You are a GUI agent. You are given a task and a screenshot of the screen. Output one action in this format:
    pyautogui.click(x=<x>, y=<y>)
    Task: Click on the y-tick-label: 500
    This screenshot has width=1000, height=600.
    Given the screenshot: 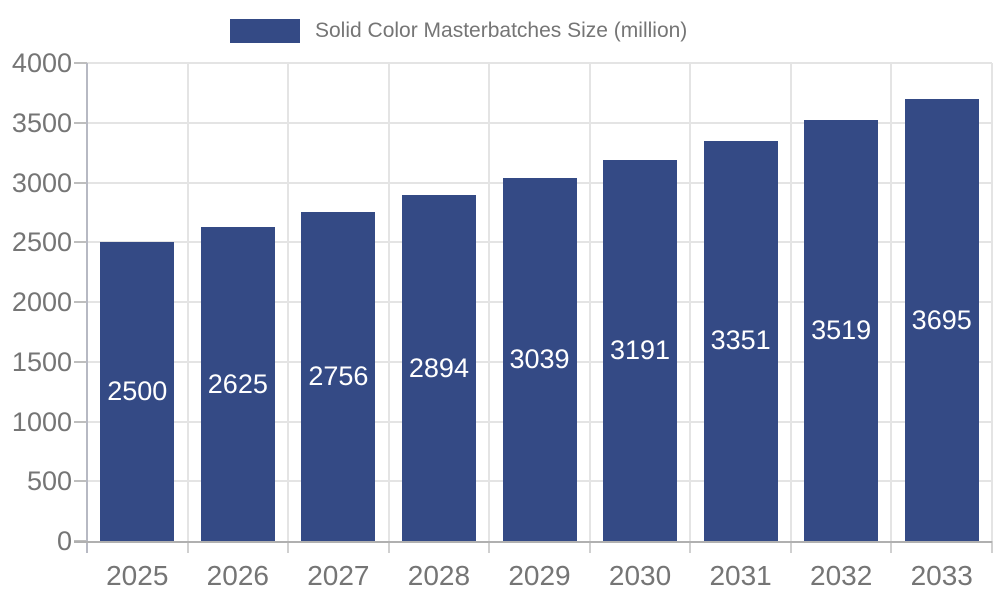 What is the action you would take?
    pyautogui.click(x=49, y=481)
    